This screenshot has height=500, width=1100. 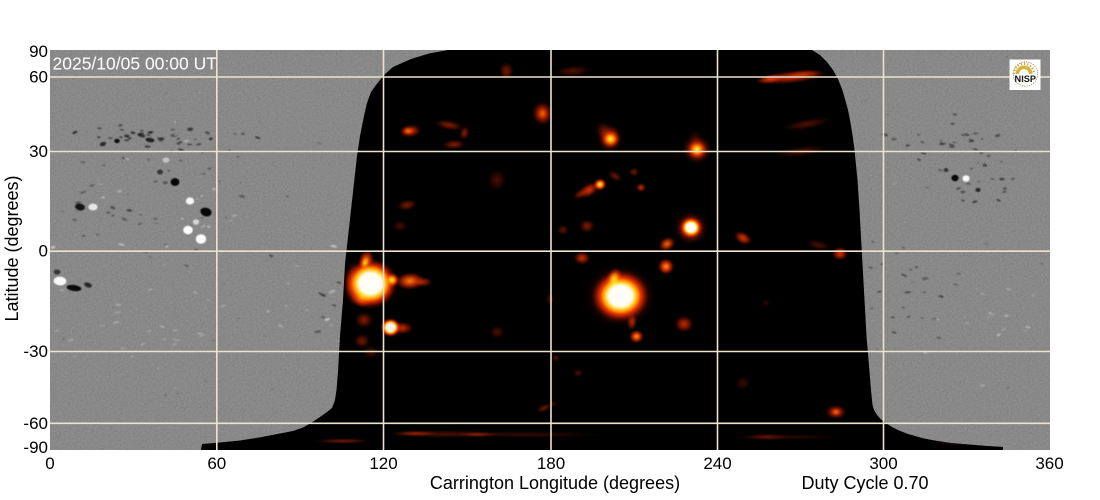 I want to click on svg-text: 240, so click(x=717, y=463).